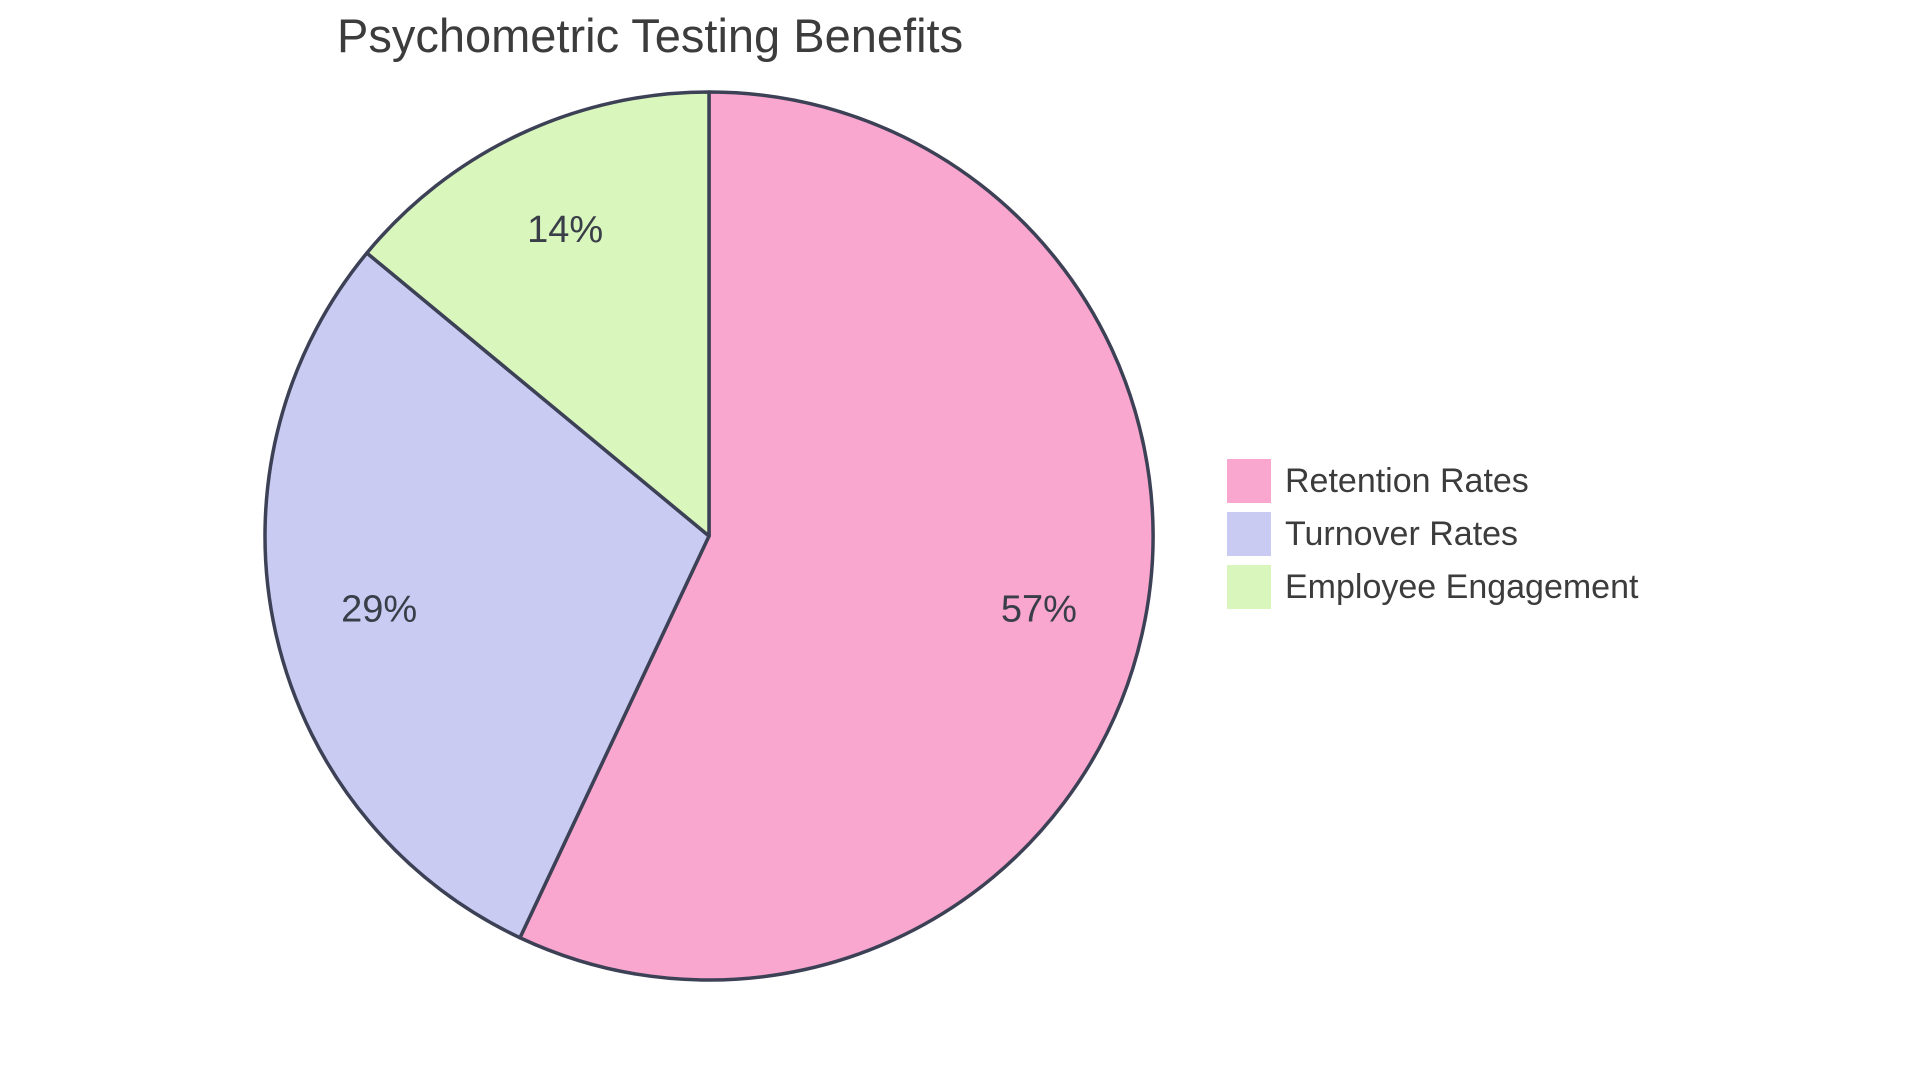  What do you see at coordinates (1249, 481) in the screenshot?
I see `legend-swatch-retention-rates` at bounding box center [1249, 481].